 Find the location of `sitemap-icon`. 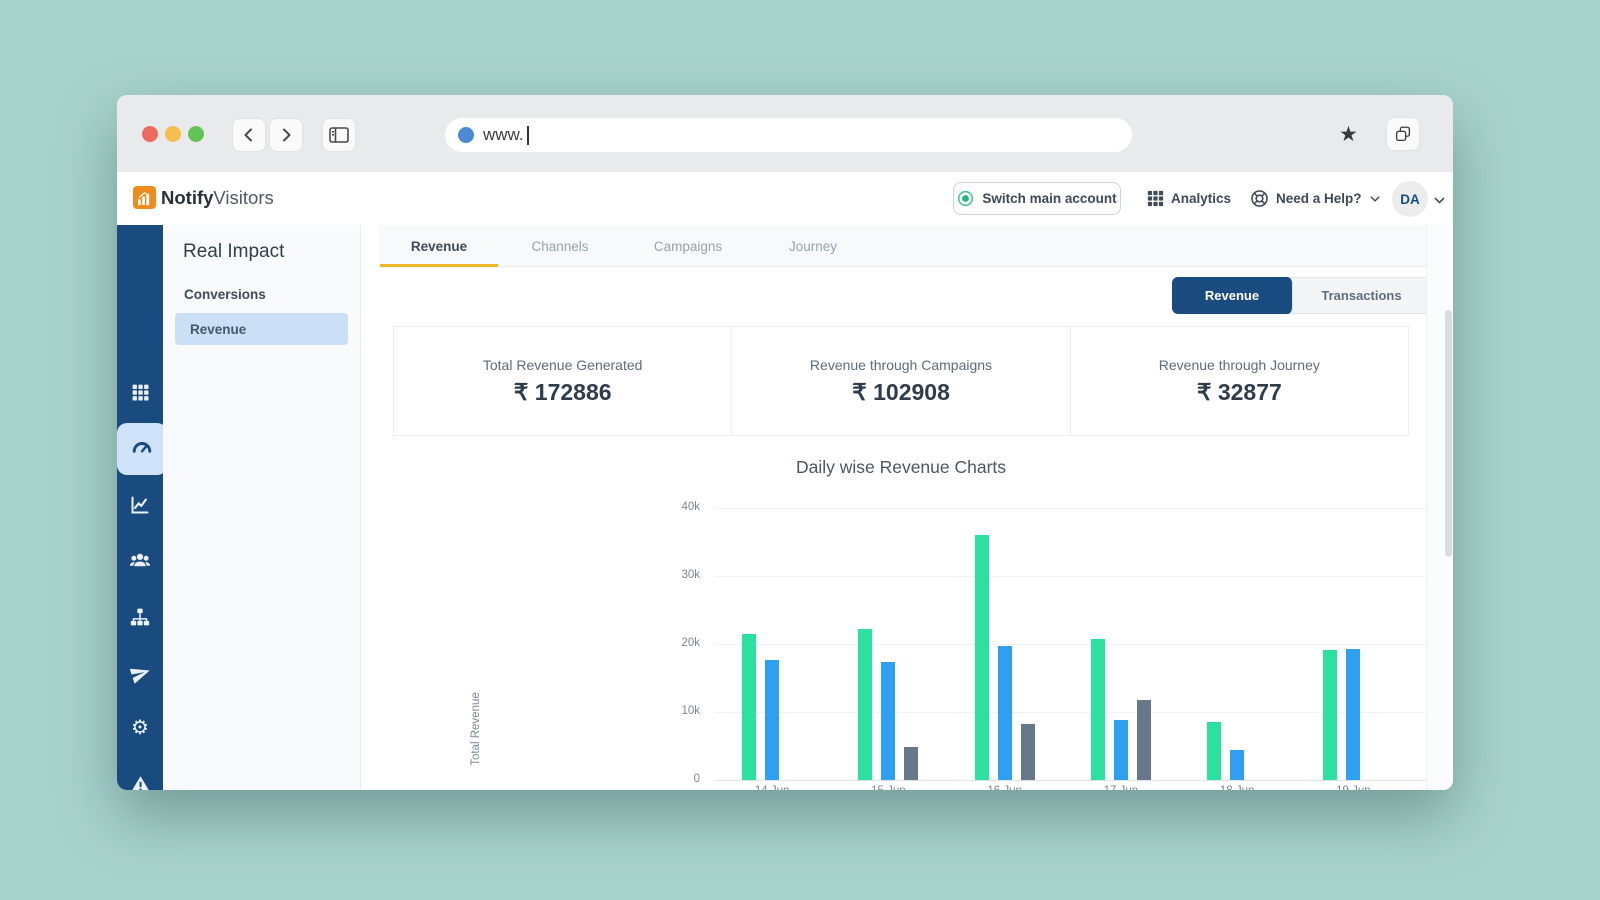

sitemap-icon is located at coordinates (140, 617).